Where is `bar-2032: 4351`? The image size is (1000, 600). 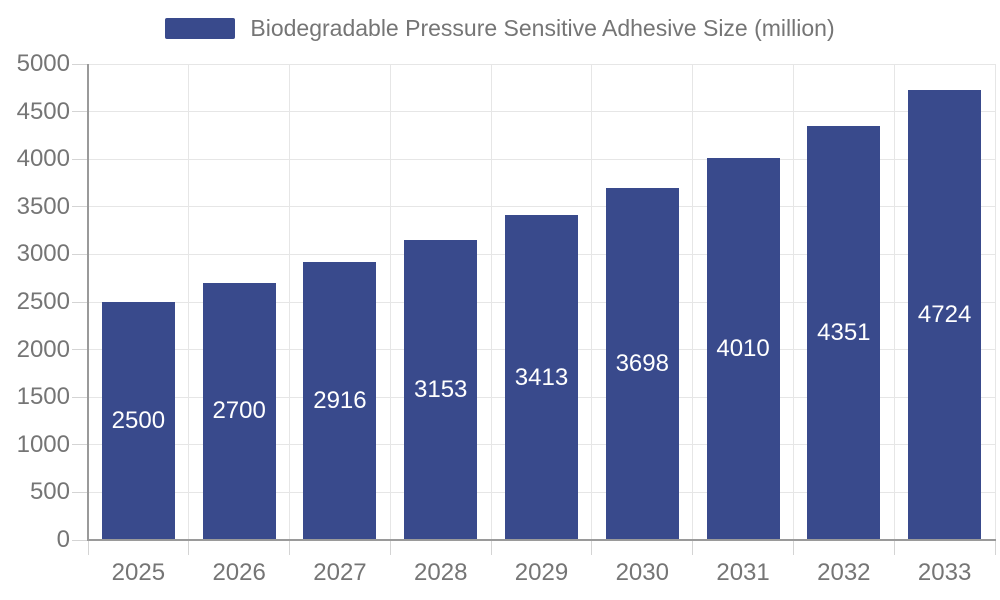
bar-2032: 4351 is located at coordinates (844, 332).